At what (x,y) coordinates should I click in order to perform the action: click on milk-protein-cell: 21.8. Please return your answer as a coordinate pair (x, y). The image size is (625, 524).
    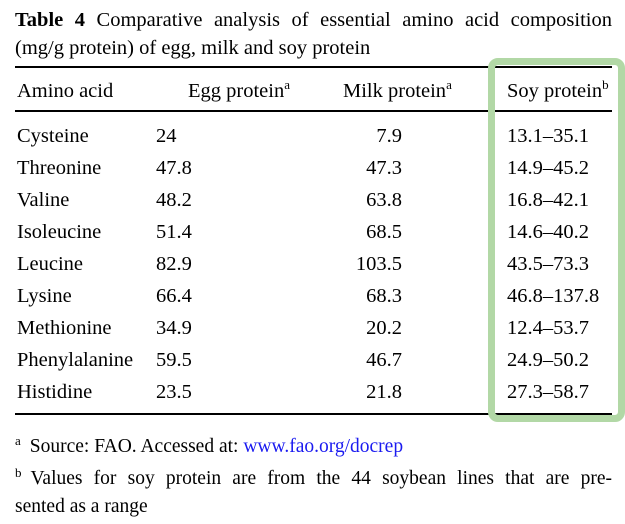
    Looking at the image, I should click on (384, 392).